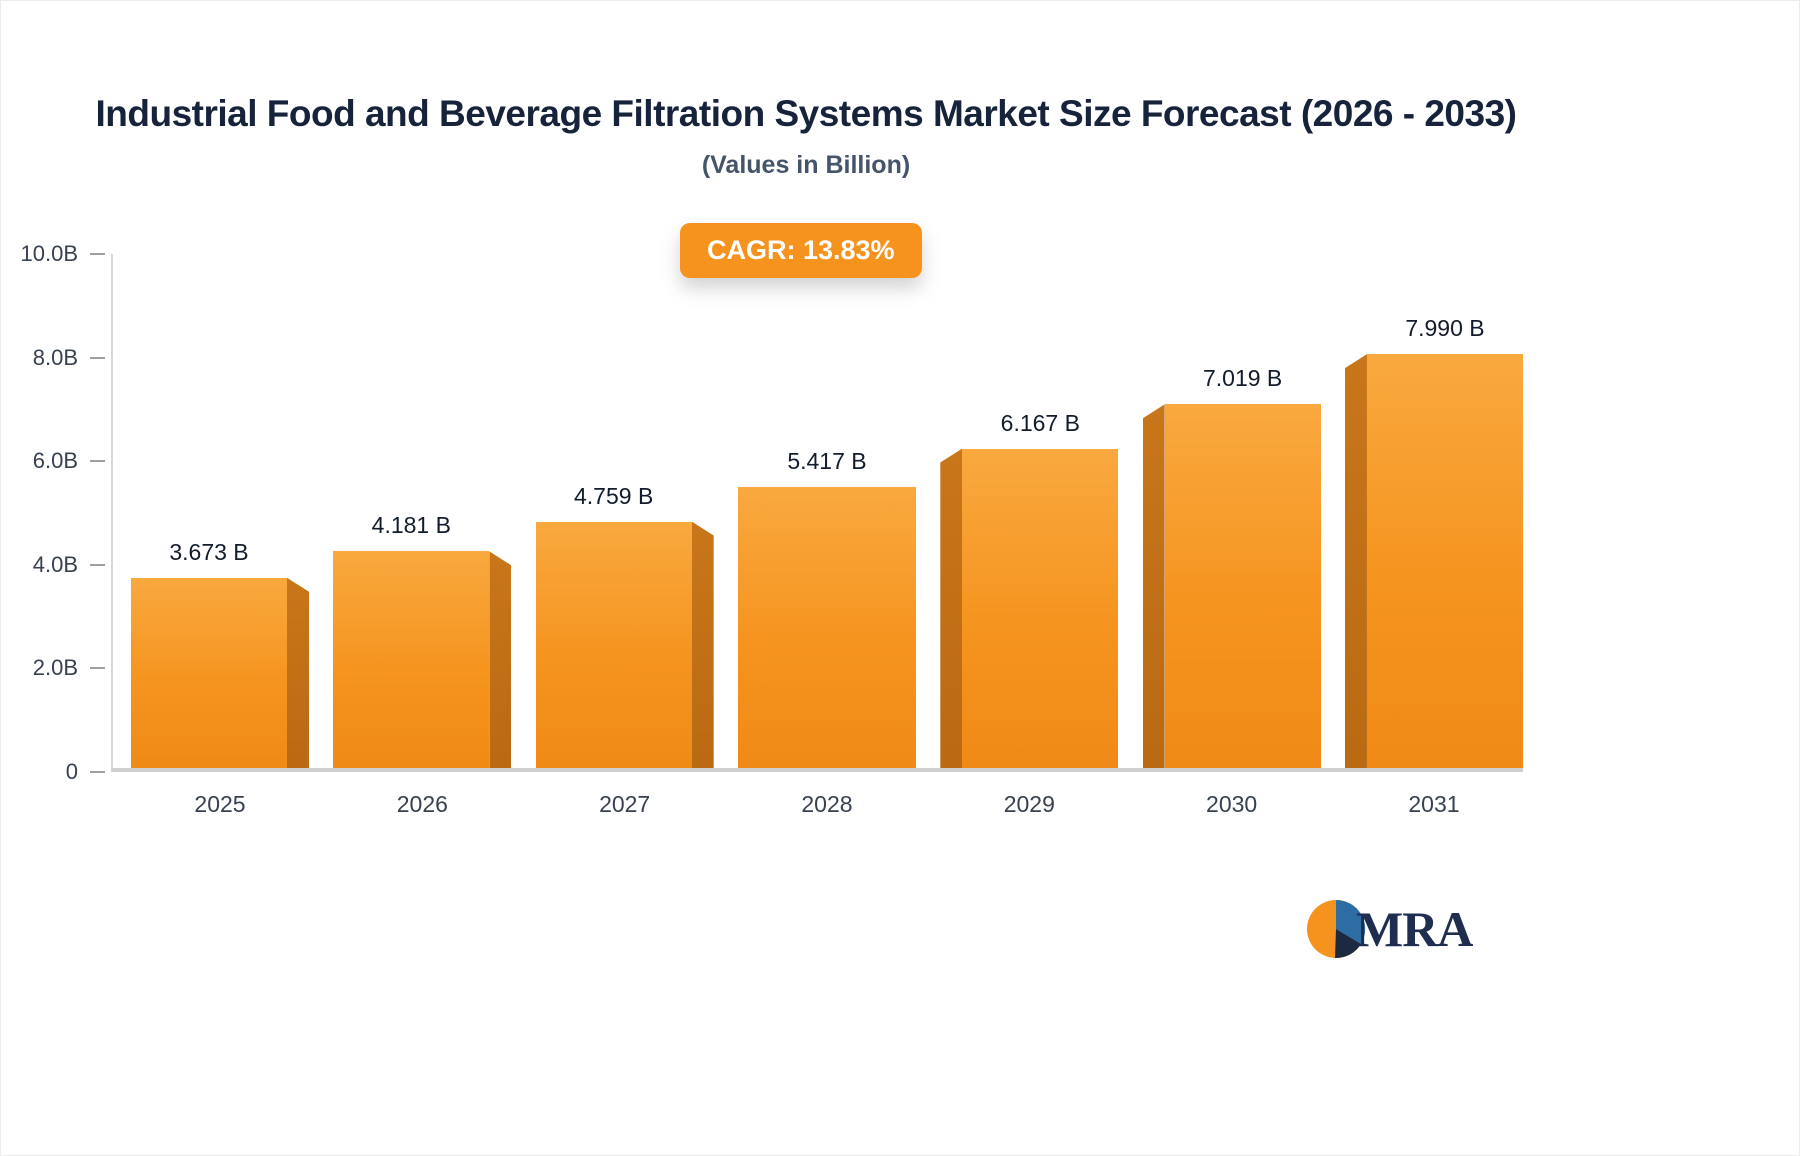 This screenshot has height=1156, width=1800. I want to click on y-tick: 8.0B, so click(69, 358).